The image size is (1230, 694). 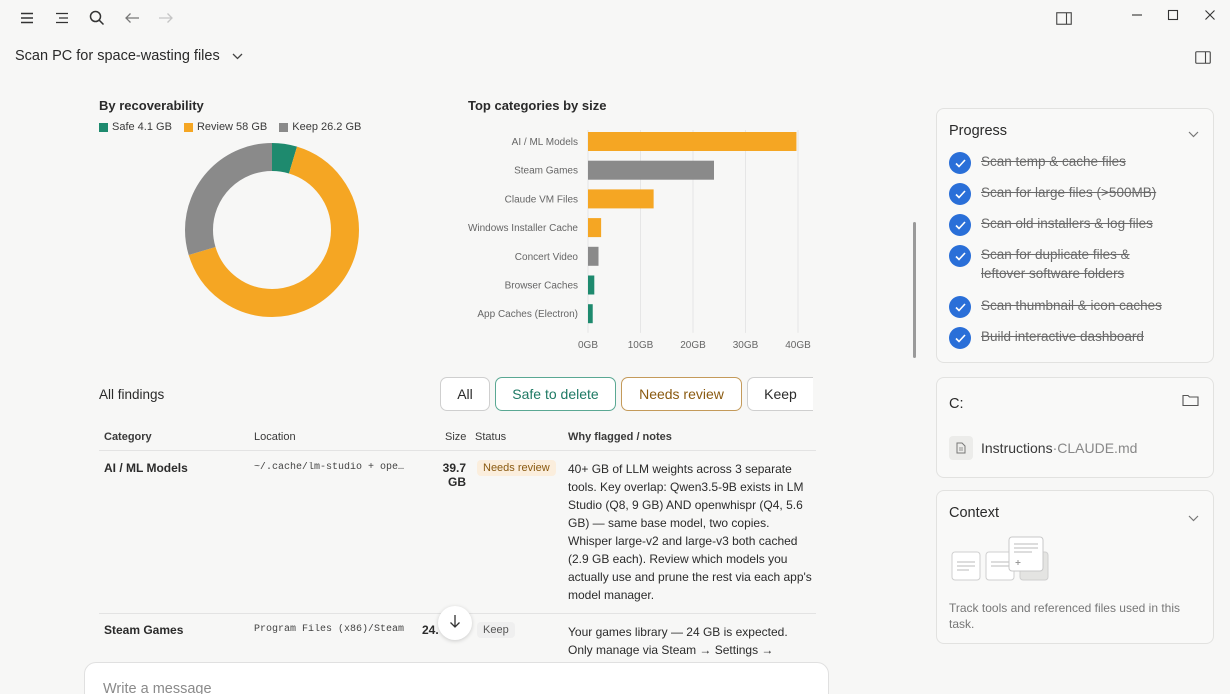 What do you see at coordinates (117, 56) in the screenshot?
I see `conversation-title-text: Scan PC for space-wasting files` at bounding box center [117, 56].